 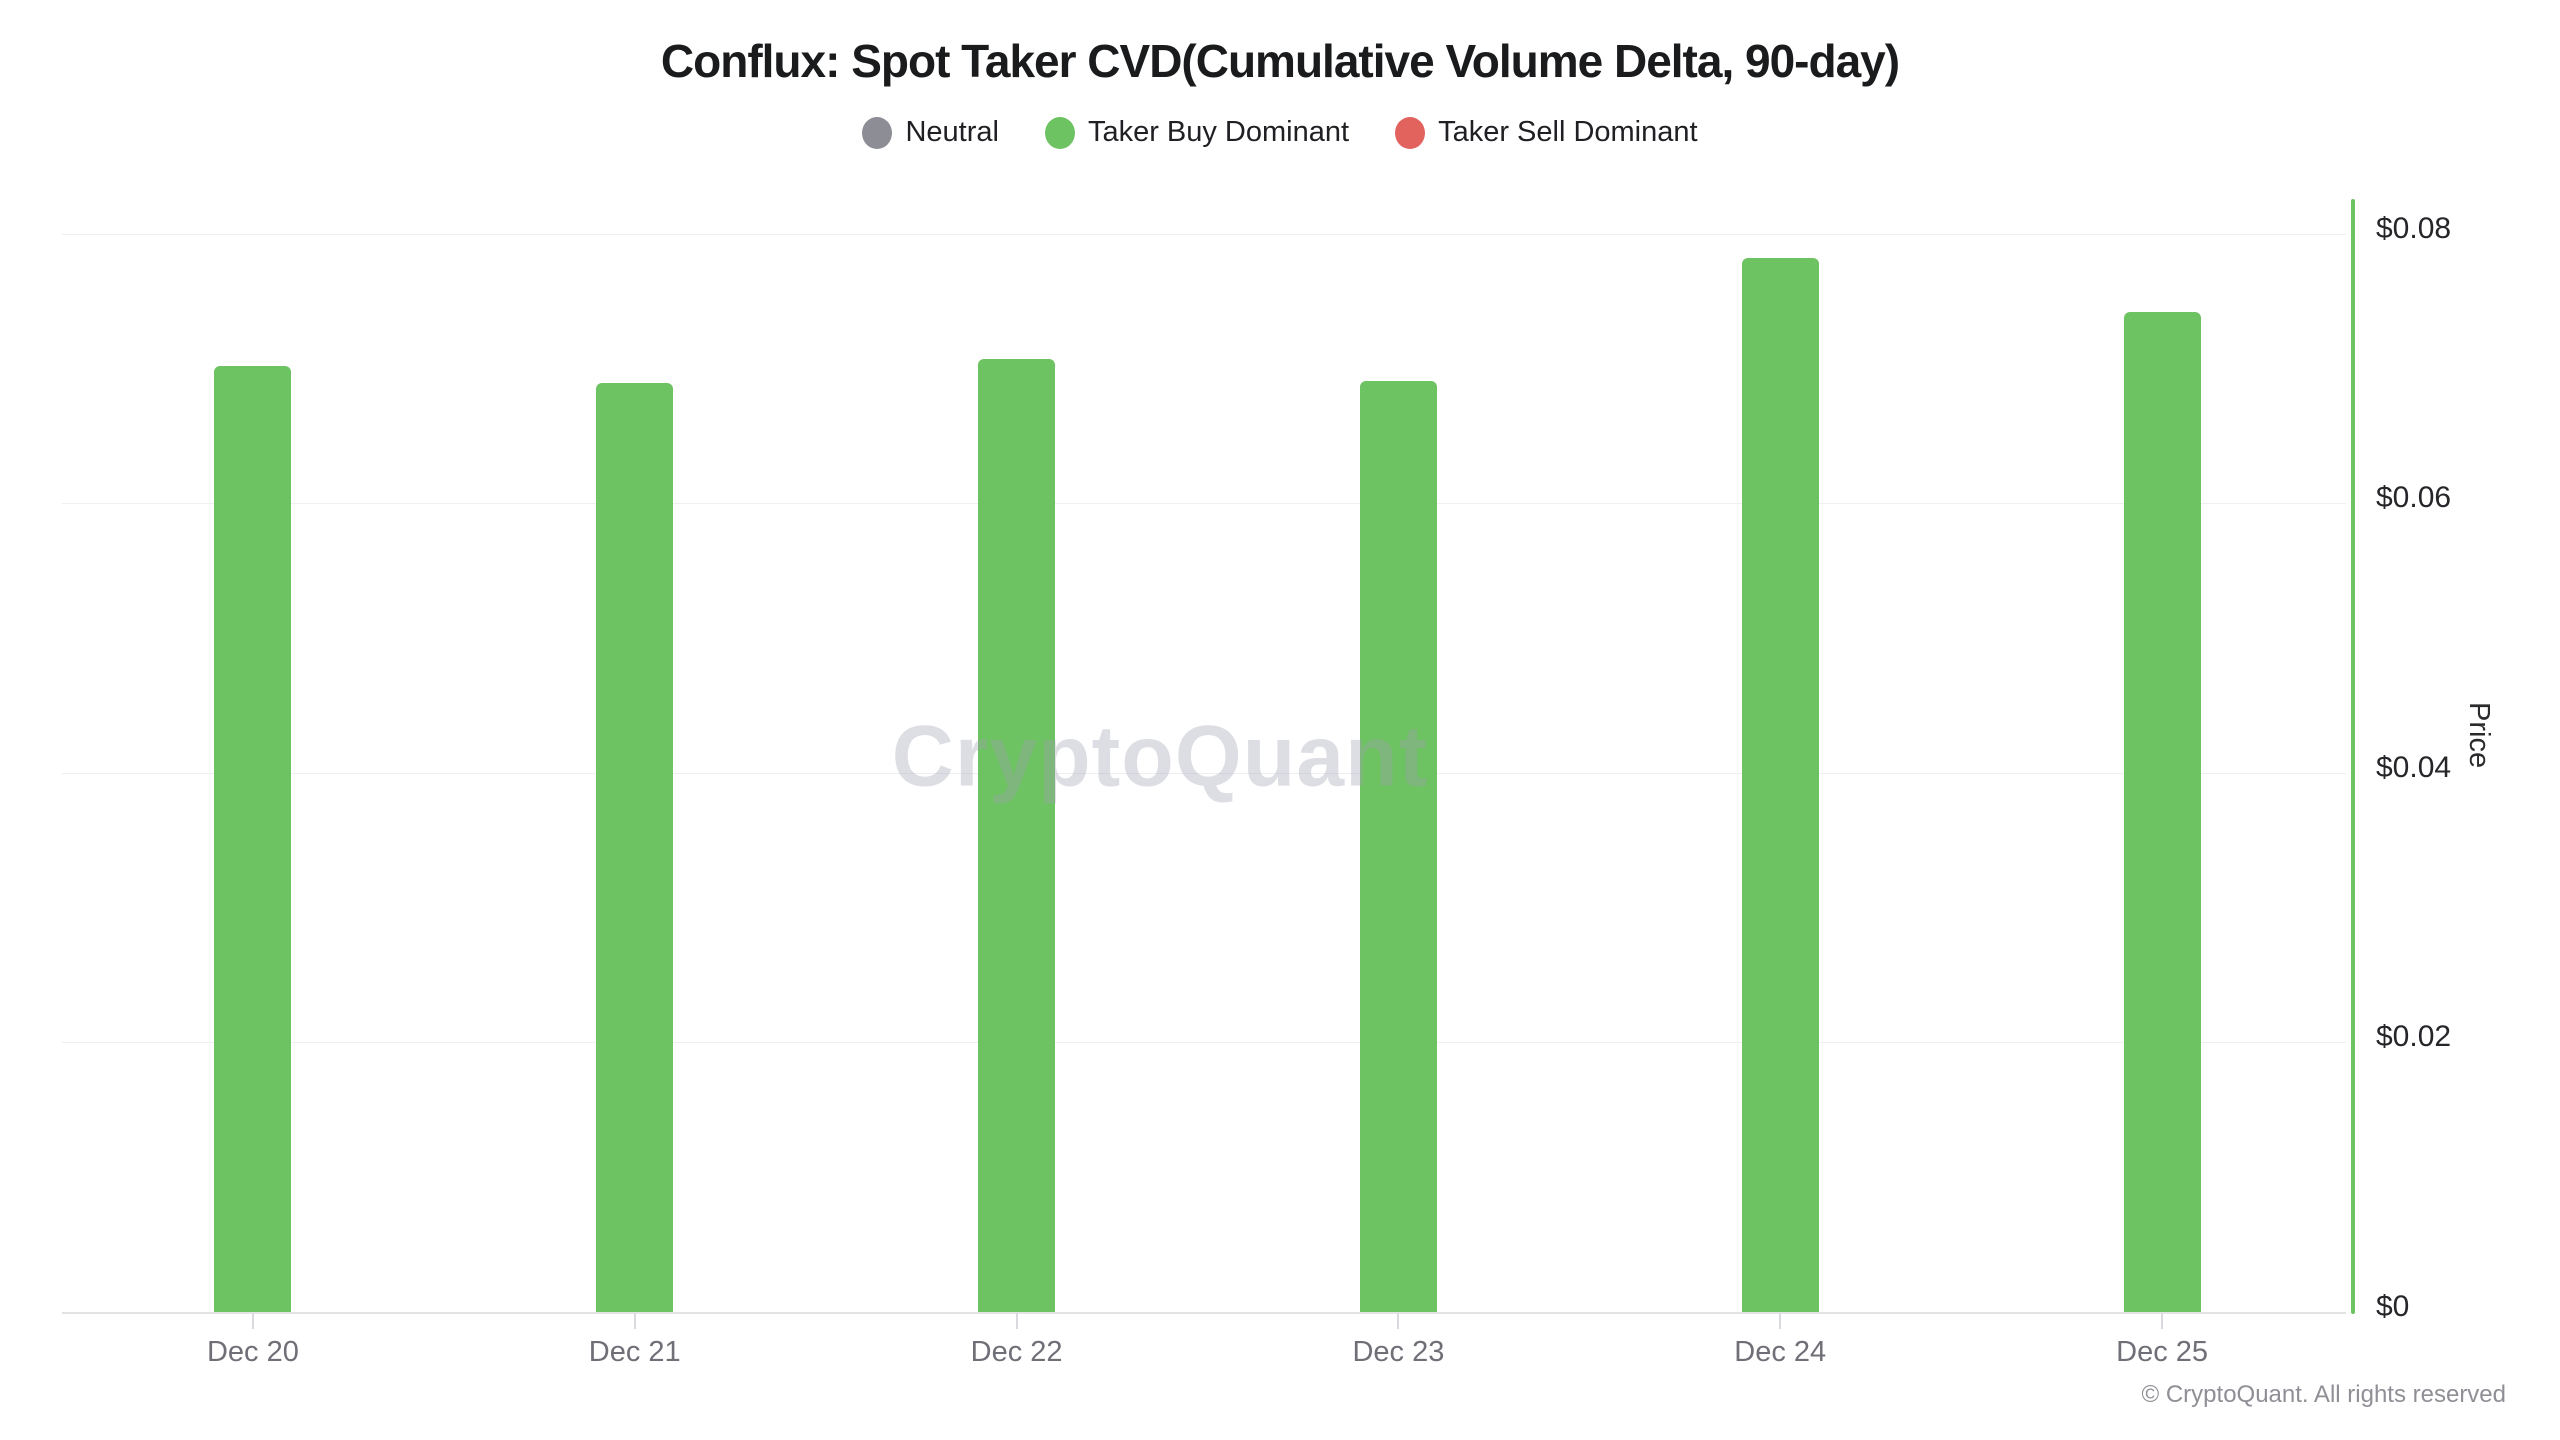 What do you see at coordinates (1398, 1352) in the screenshot?
I see `x-axis-label: Dec 23` at bounding box center [1398, 1352].